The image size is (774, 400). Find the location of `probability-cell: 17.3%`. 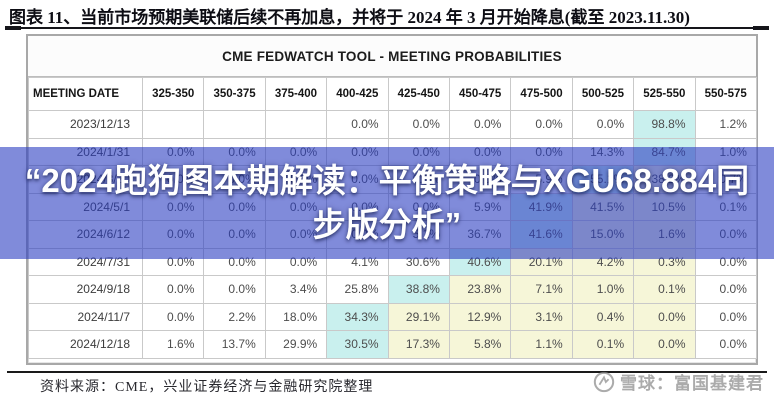

probability-cell: 17.3% is located at coordinates (418, 344).